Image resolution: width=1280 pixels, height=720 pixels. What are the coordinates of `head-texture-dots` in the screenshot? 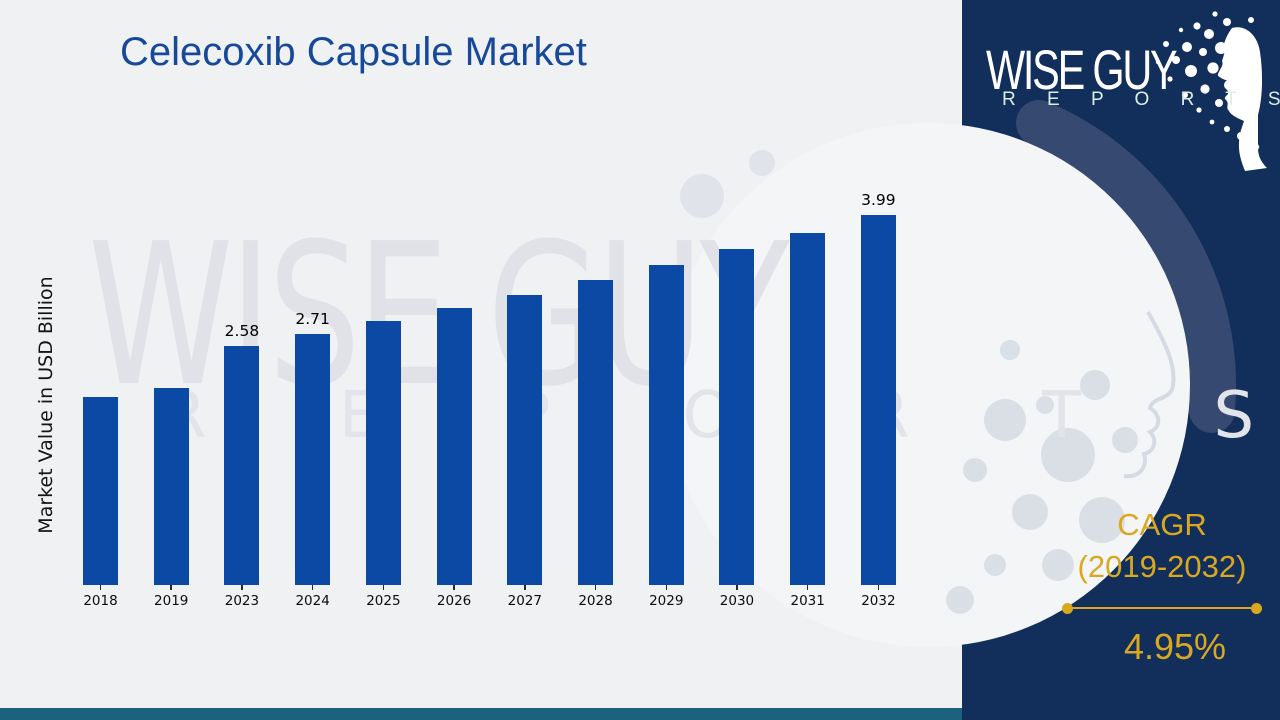 It's located at (1042, 477).